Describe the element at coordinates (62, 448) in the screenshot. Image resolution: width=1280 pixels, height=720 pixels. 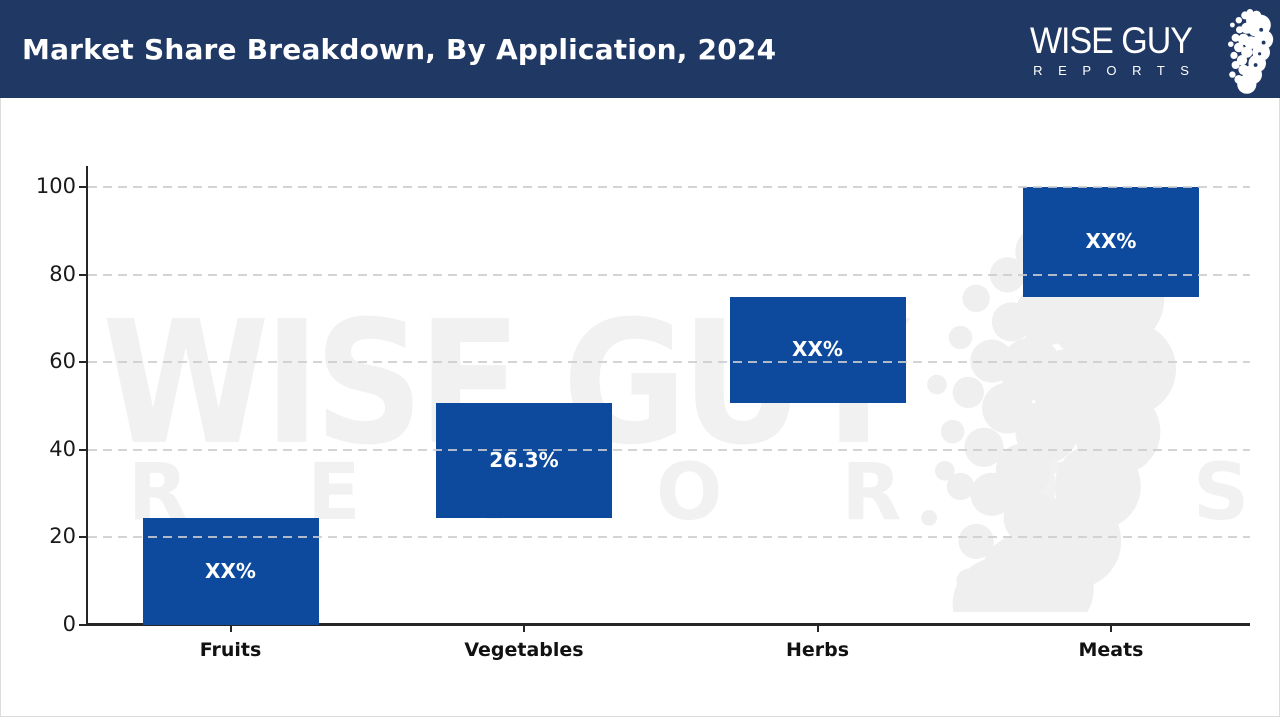
I see `y-tick-label-40: 40` at that location.